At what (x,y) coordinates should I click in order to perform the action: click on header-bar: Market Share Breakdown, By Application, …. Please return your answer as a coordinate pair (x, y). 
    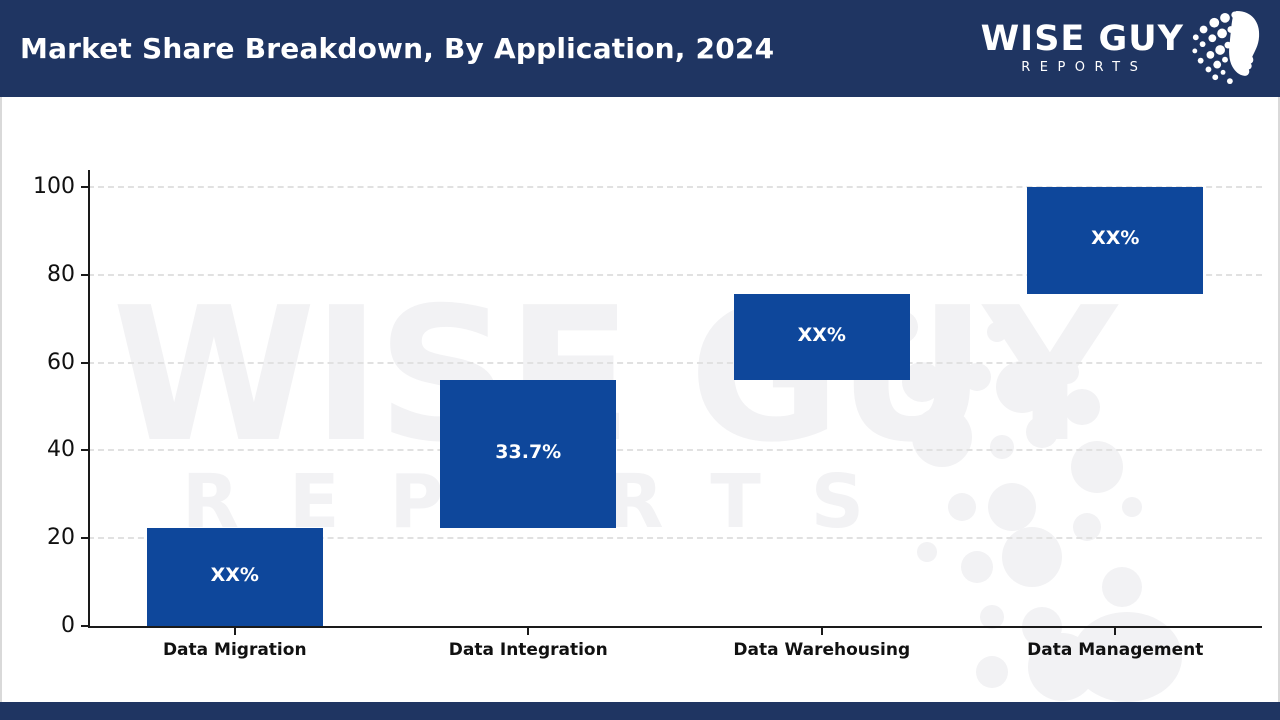
    Looking at the image, I should click on (640, 48).